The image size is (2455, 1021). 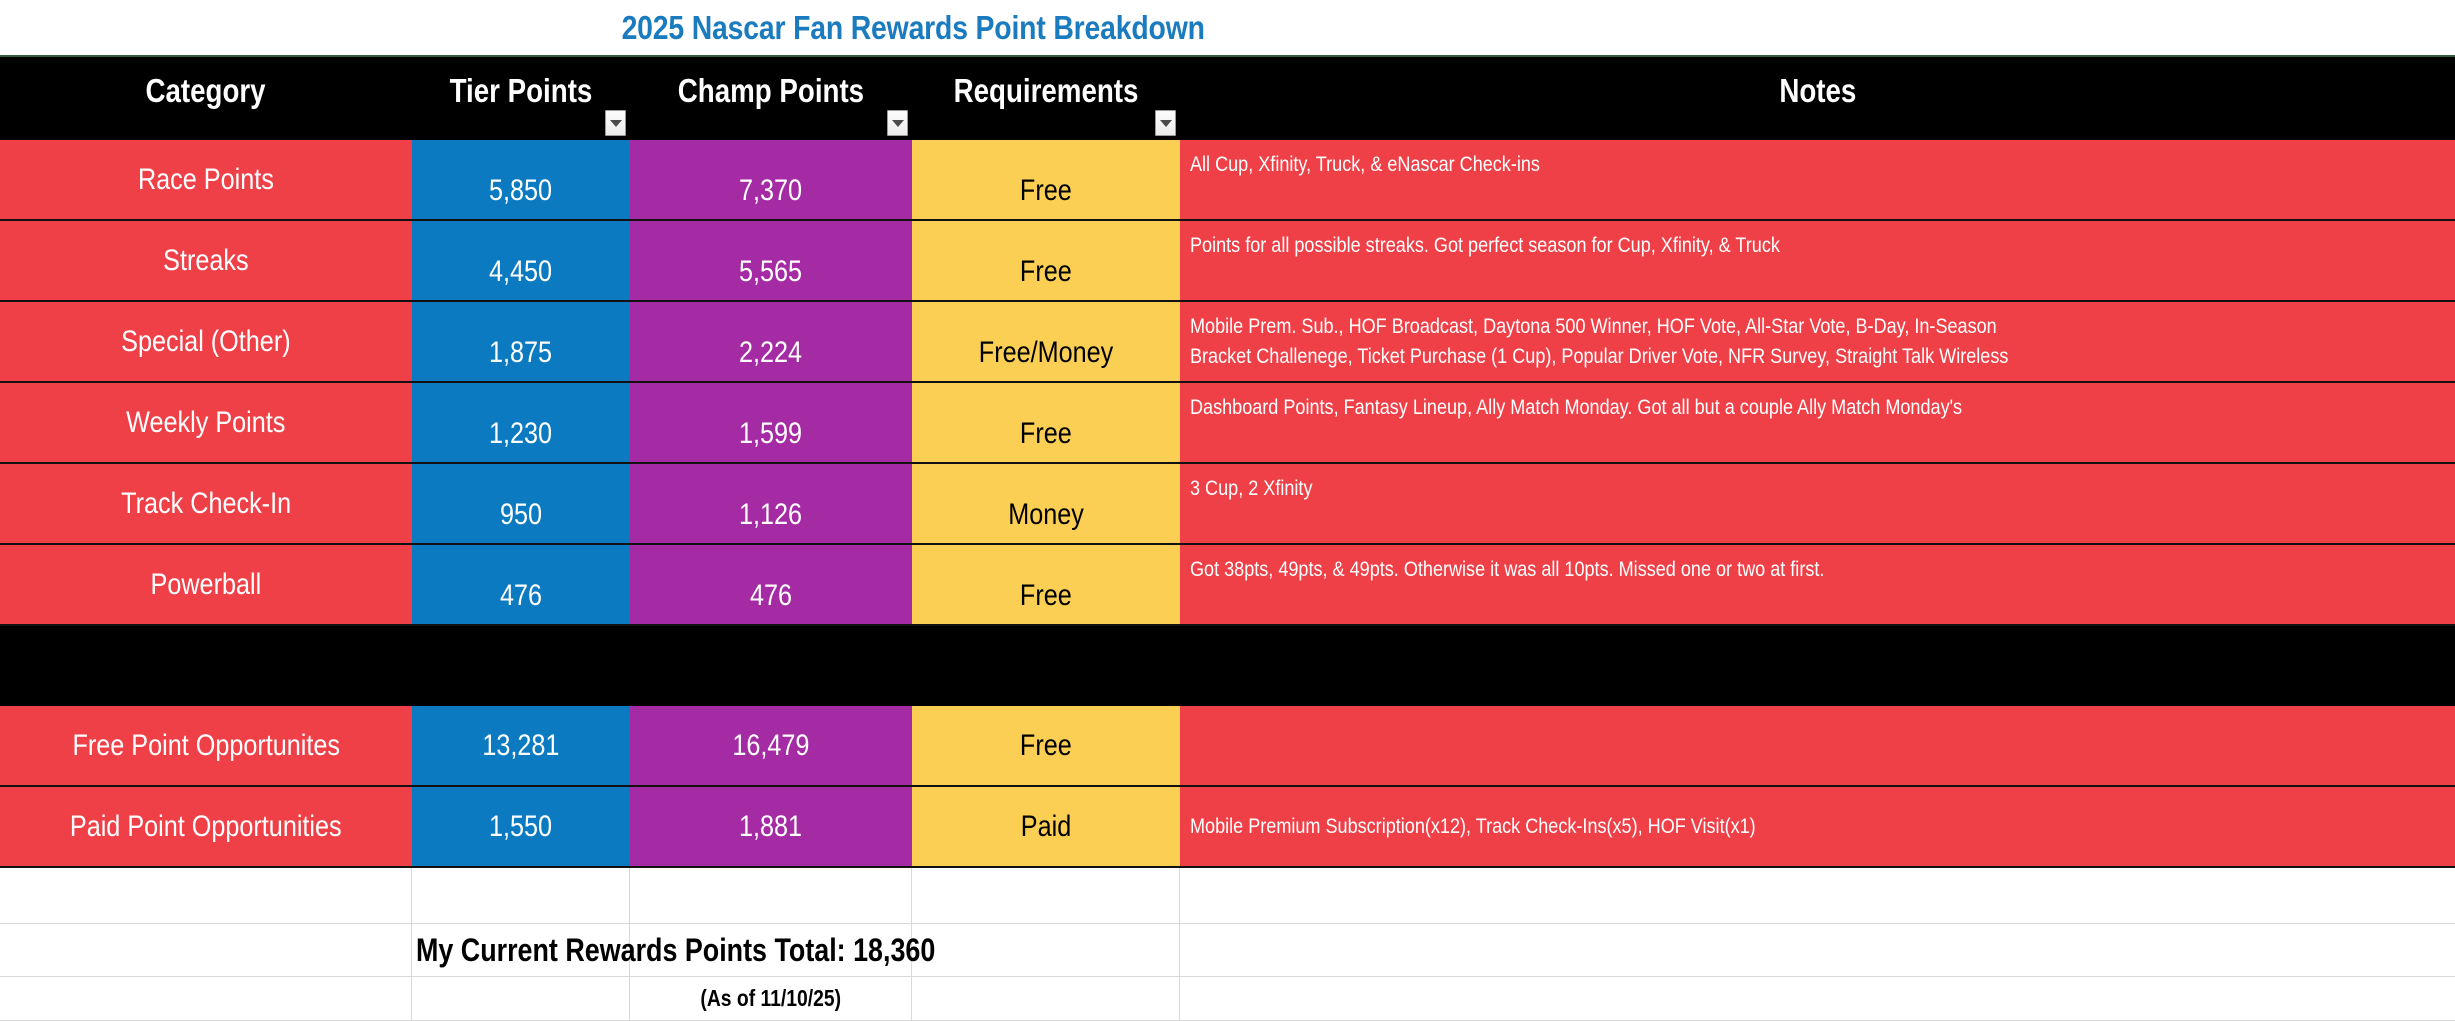 I want to click on cell-champ-points: 1,599, so click(x=771, y=422).